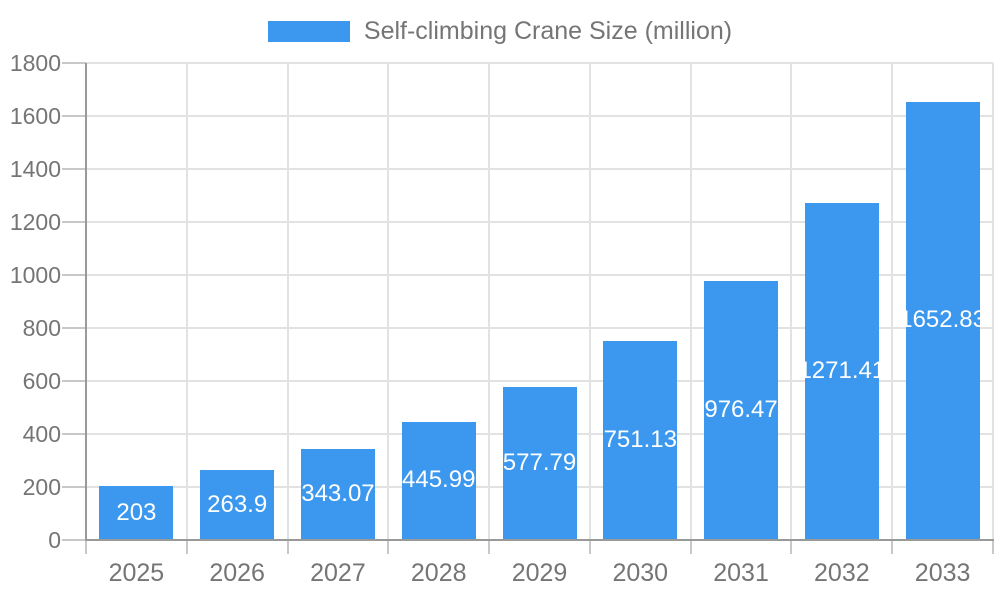  Describe the element at coordinates (54, 540) in the screenshot. I see `y-axis-label: 0` at that location.